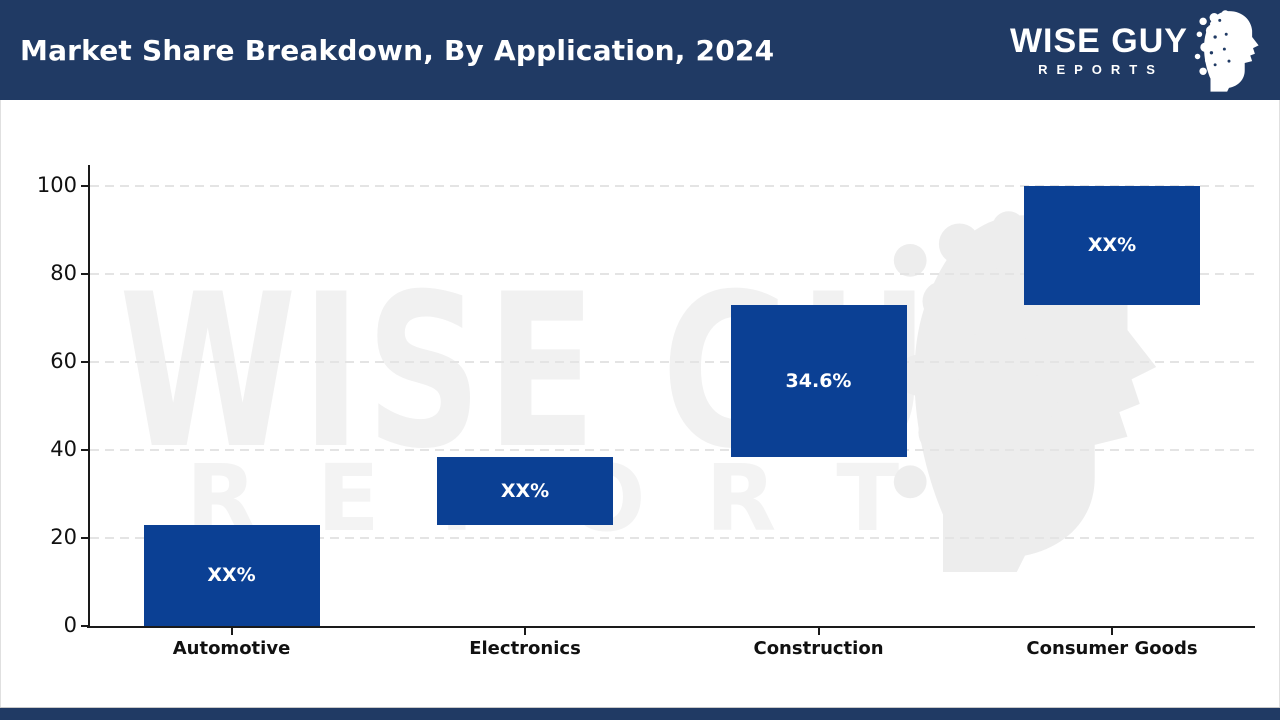  I want to click on category-label: Consumer Goods, so click(1112, 648).